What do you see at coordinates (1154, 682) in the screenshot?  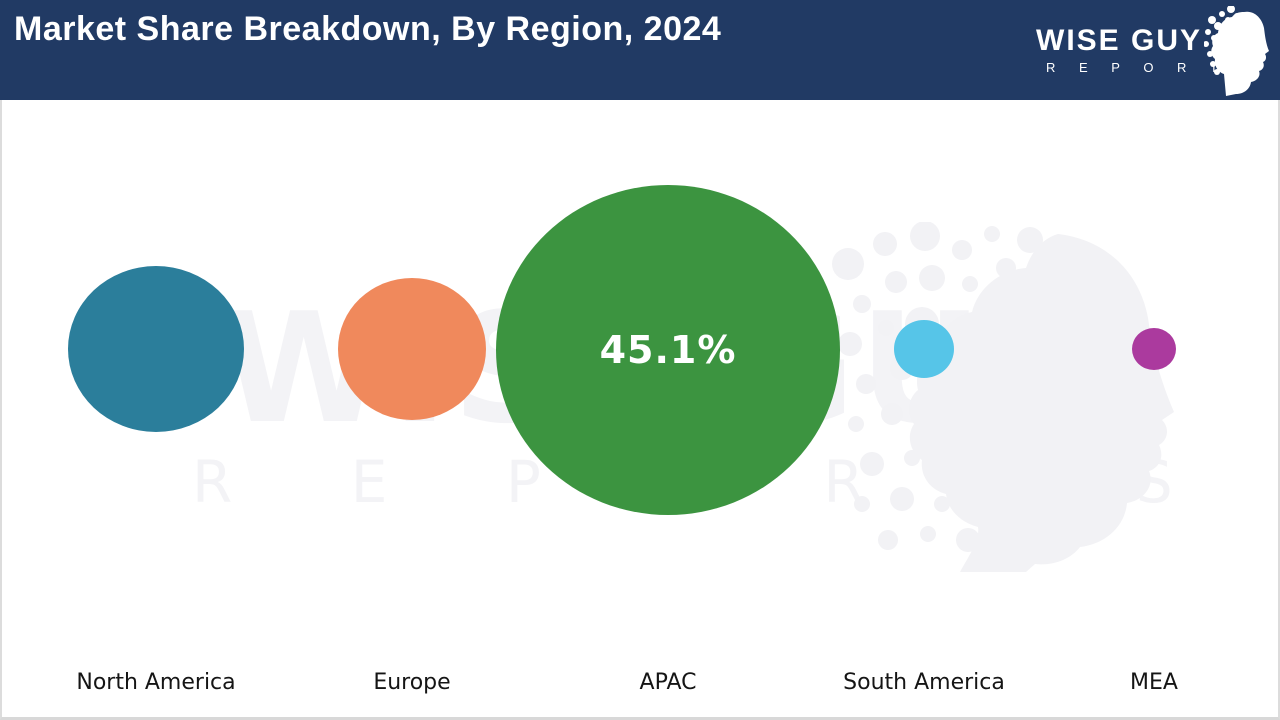 I see `category-label-mea: MEA` at bounding box center [1154, 682].